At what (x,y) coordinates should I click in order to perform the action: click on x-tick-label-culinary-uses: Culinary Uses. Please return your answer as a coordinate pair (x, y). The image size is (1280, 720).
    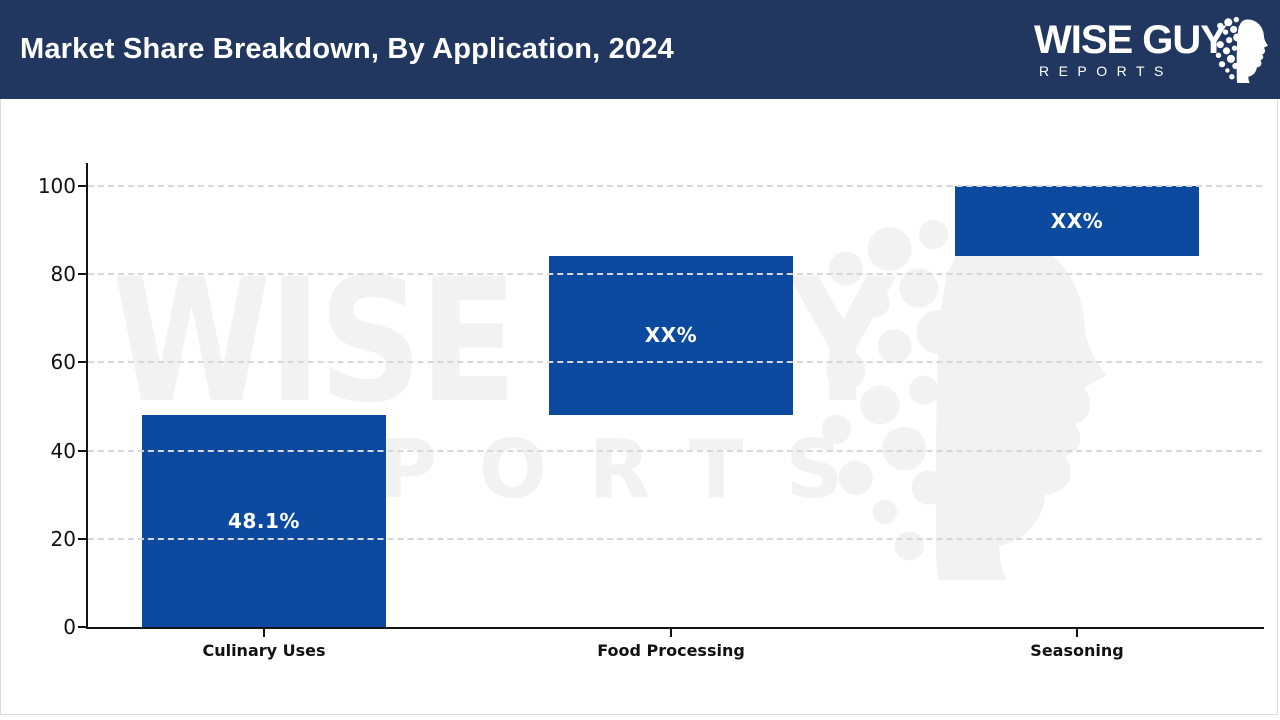
    Looking at the image, I should click on (264, 650).